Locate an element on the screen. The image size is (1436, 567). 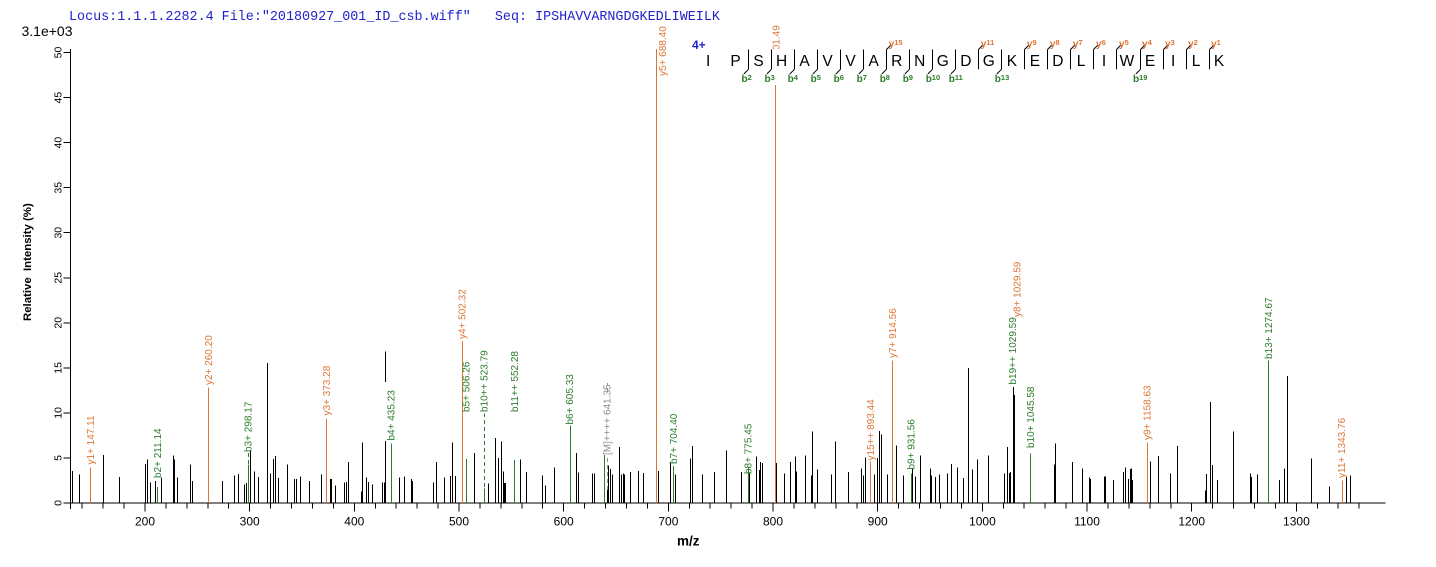
svg-text: 35 is located at coordinates (59, 188).